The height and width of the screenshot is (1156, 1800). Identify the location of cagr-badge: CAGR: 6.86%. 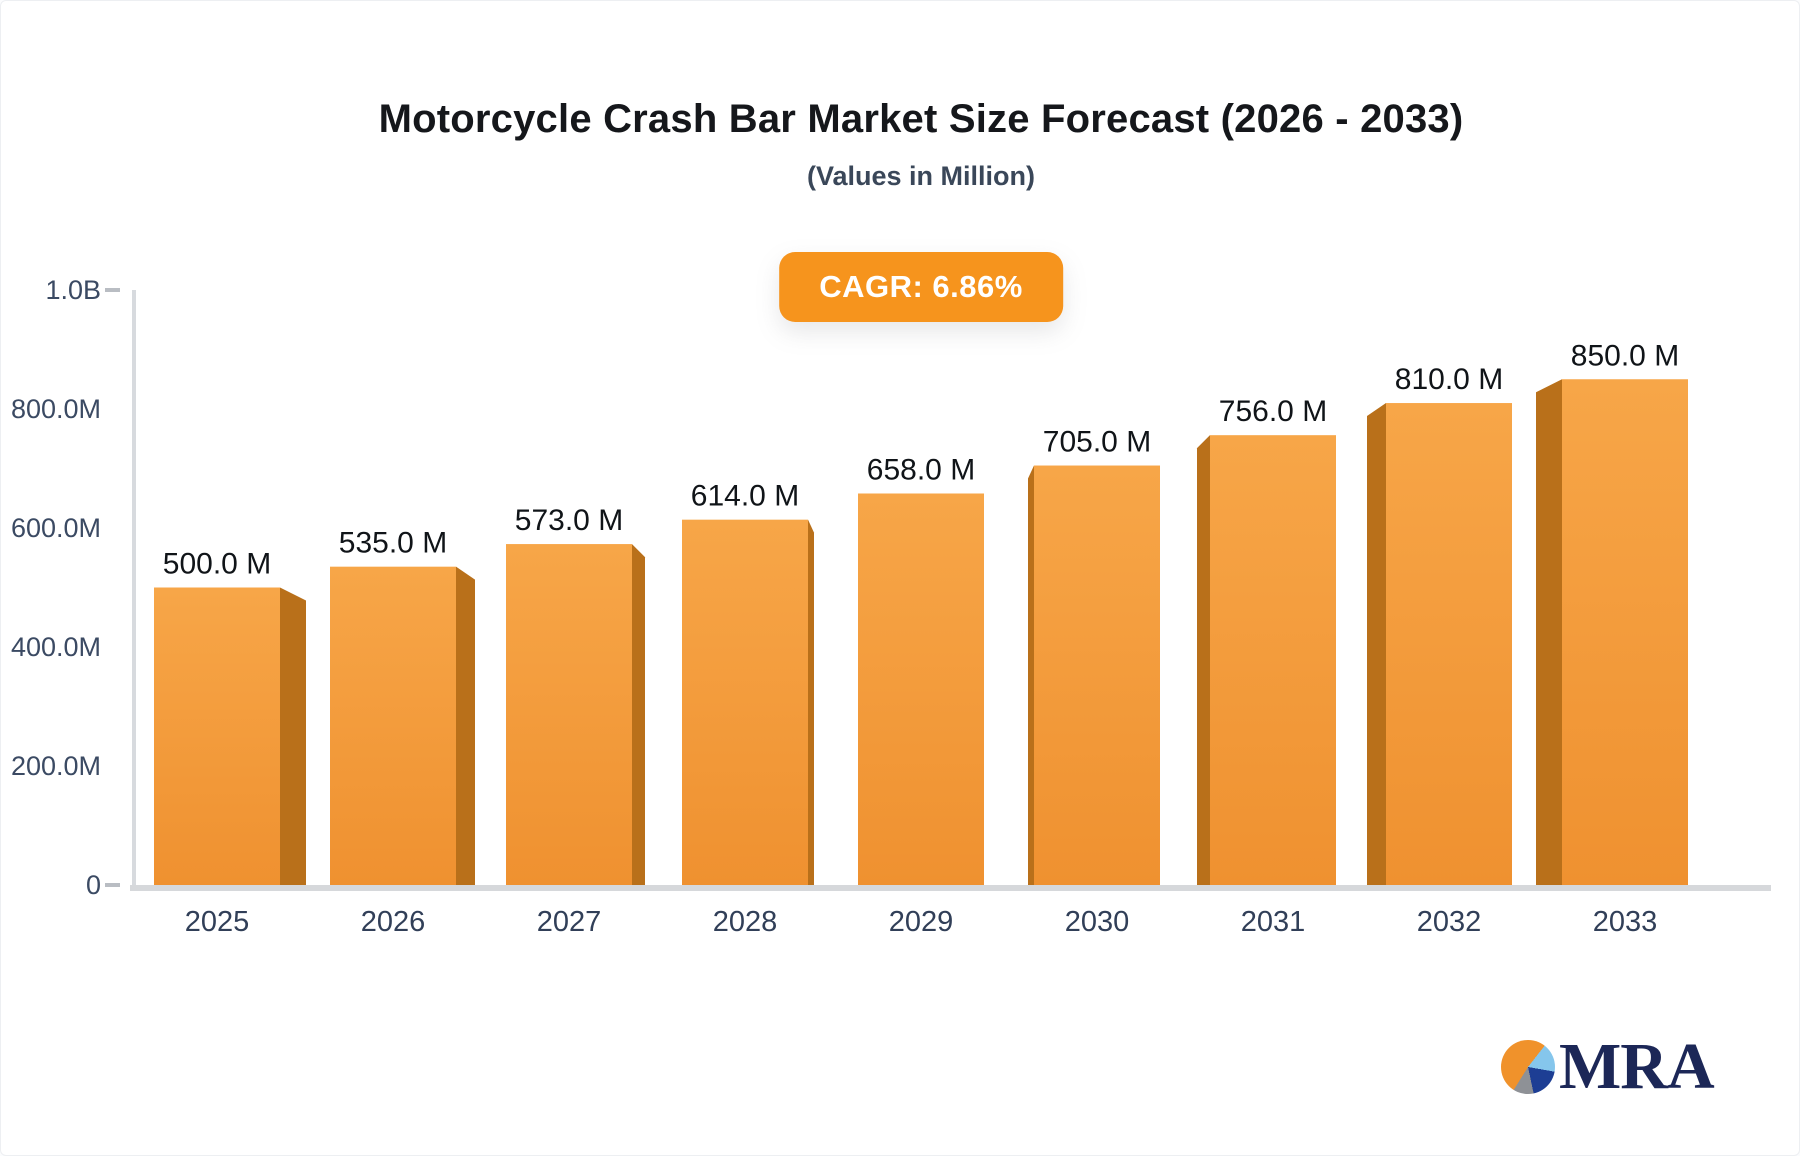
(921, 287).